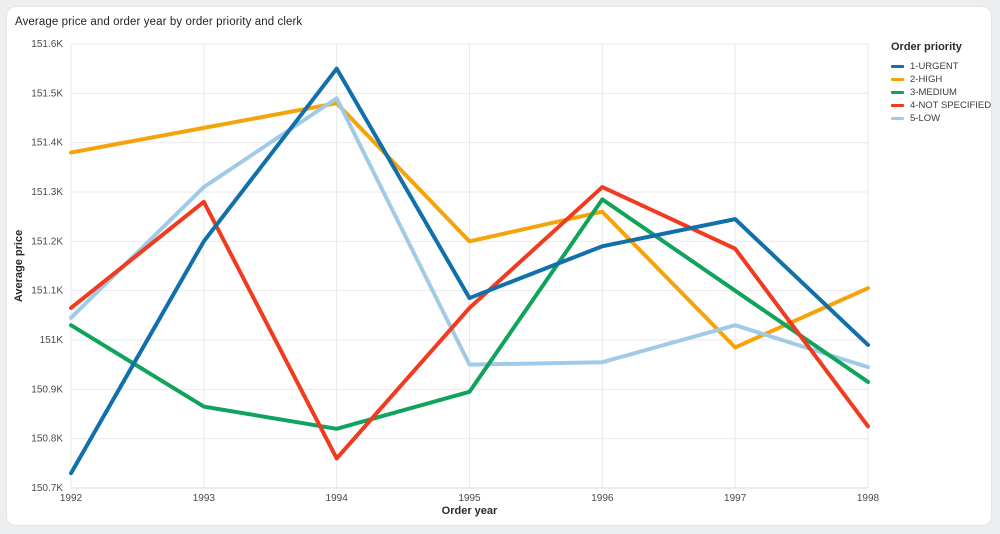  What do you see at coordinates (735, 498) in the screenshot?
I see `x-axis-tick-label: 1997` at bounding box center [735, 498].